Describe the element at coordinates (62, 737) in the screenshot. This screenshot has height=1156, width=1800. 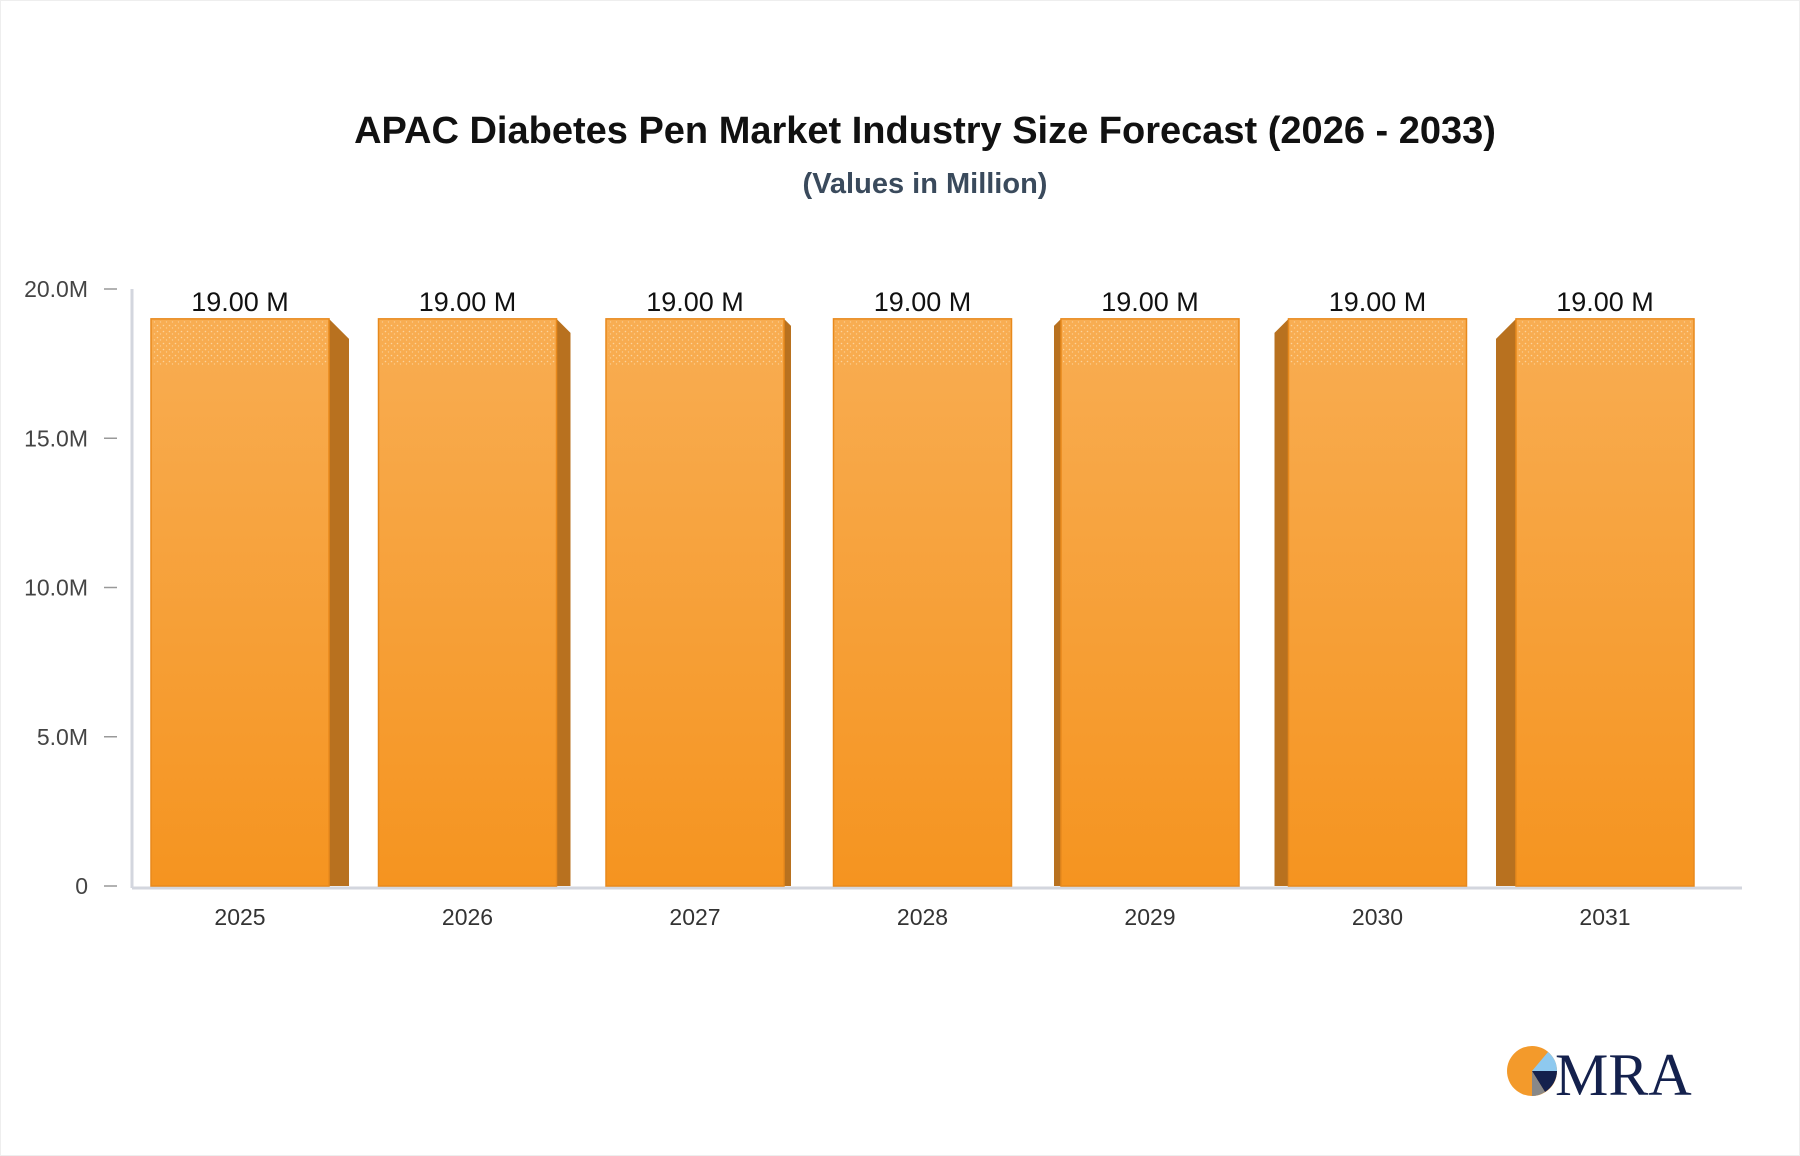
I see `y-tick-label: 5.0M` at that location.